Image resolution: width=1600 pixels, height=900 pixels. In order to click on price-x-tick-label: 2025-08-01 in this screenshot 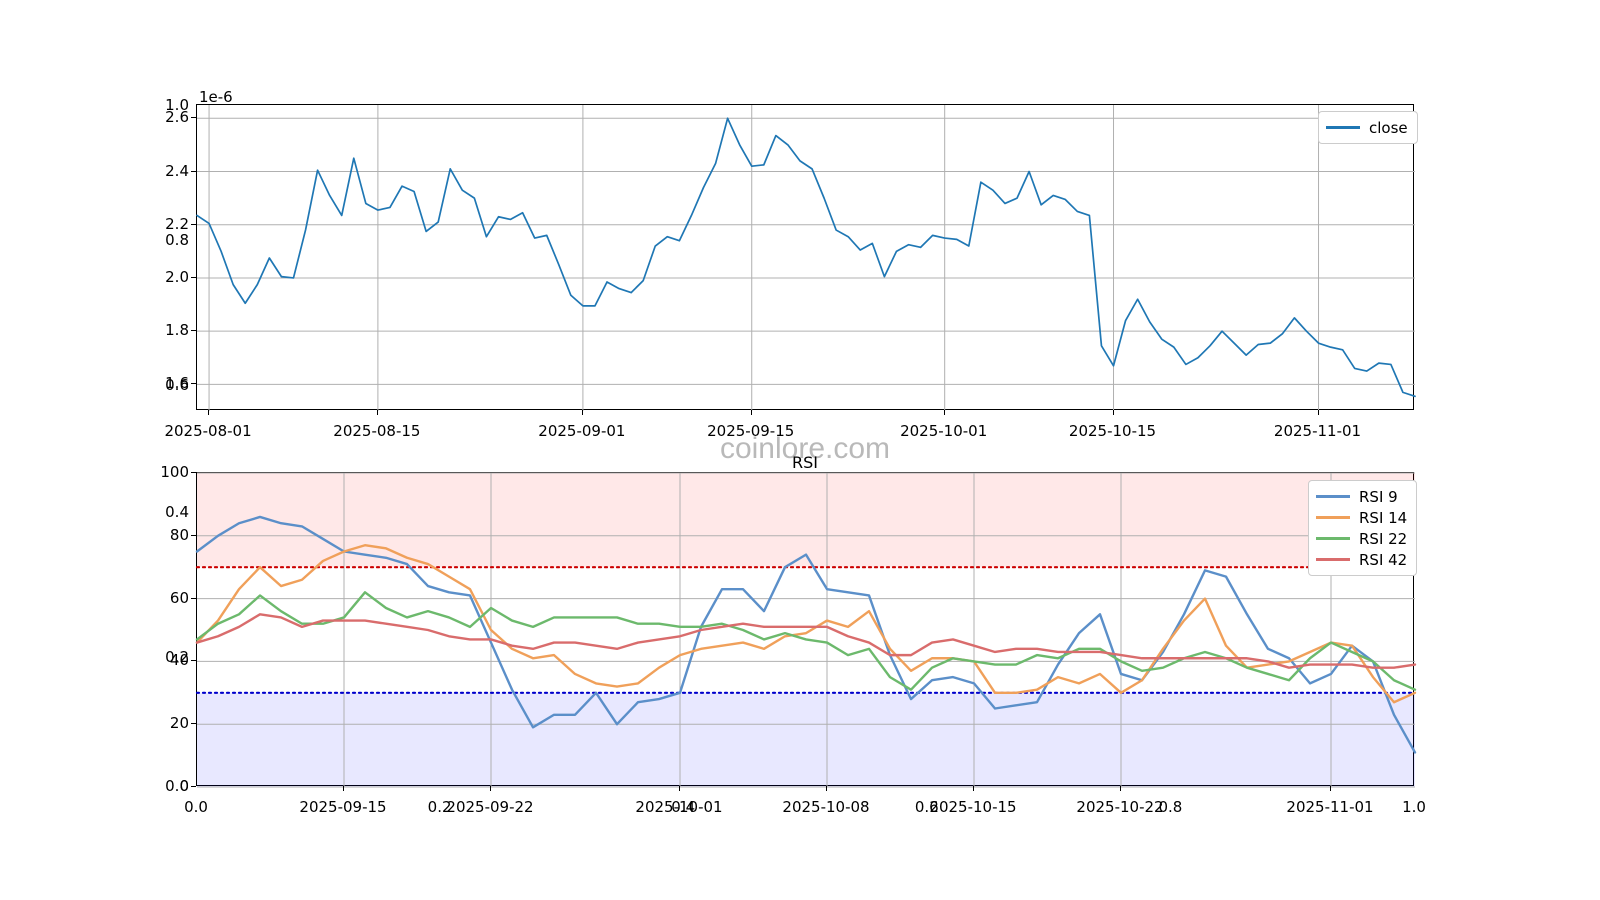, I will do `click(208, 431)`.